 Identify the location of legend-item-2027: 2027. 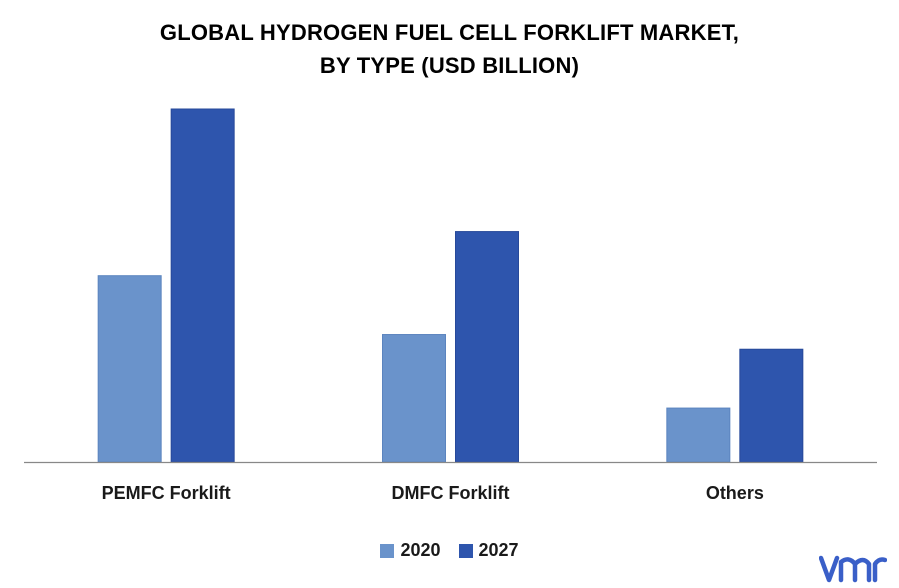
(488, 550).